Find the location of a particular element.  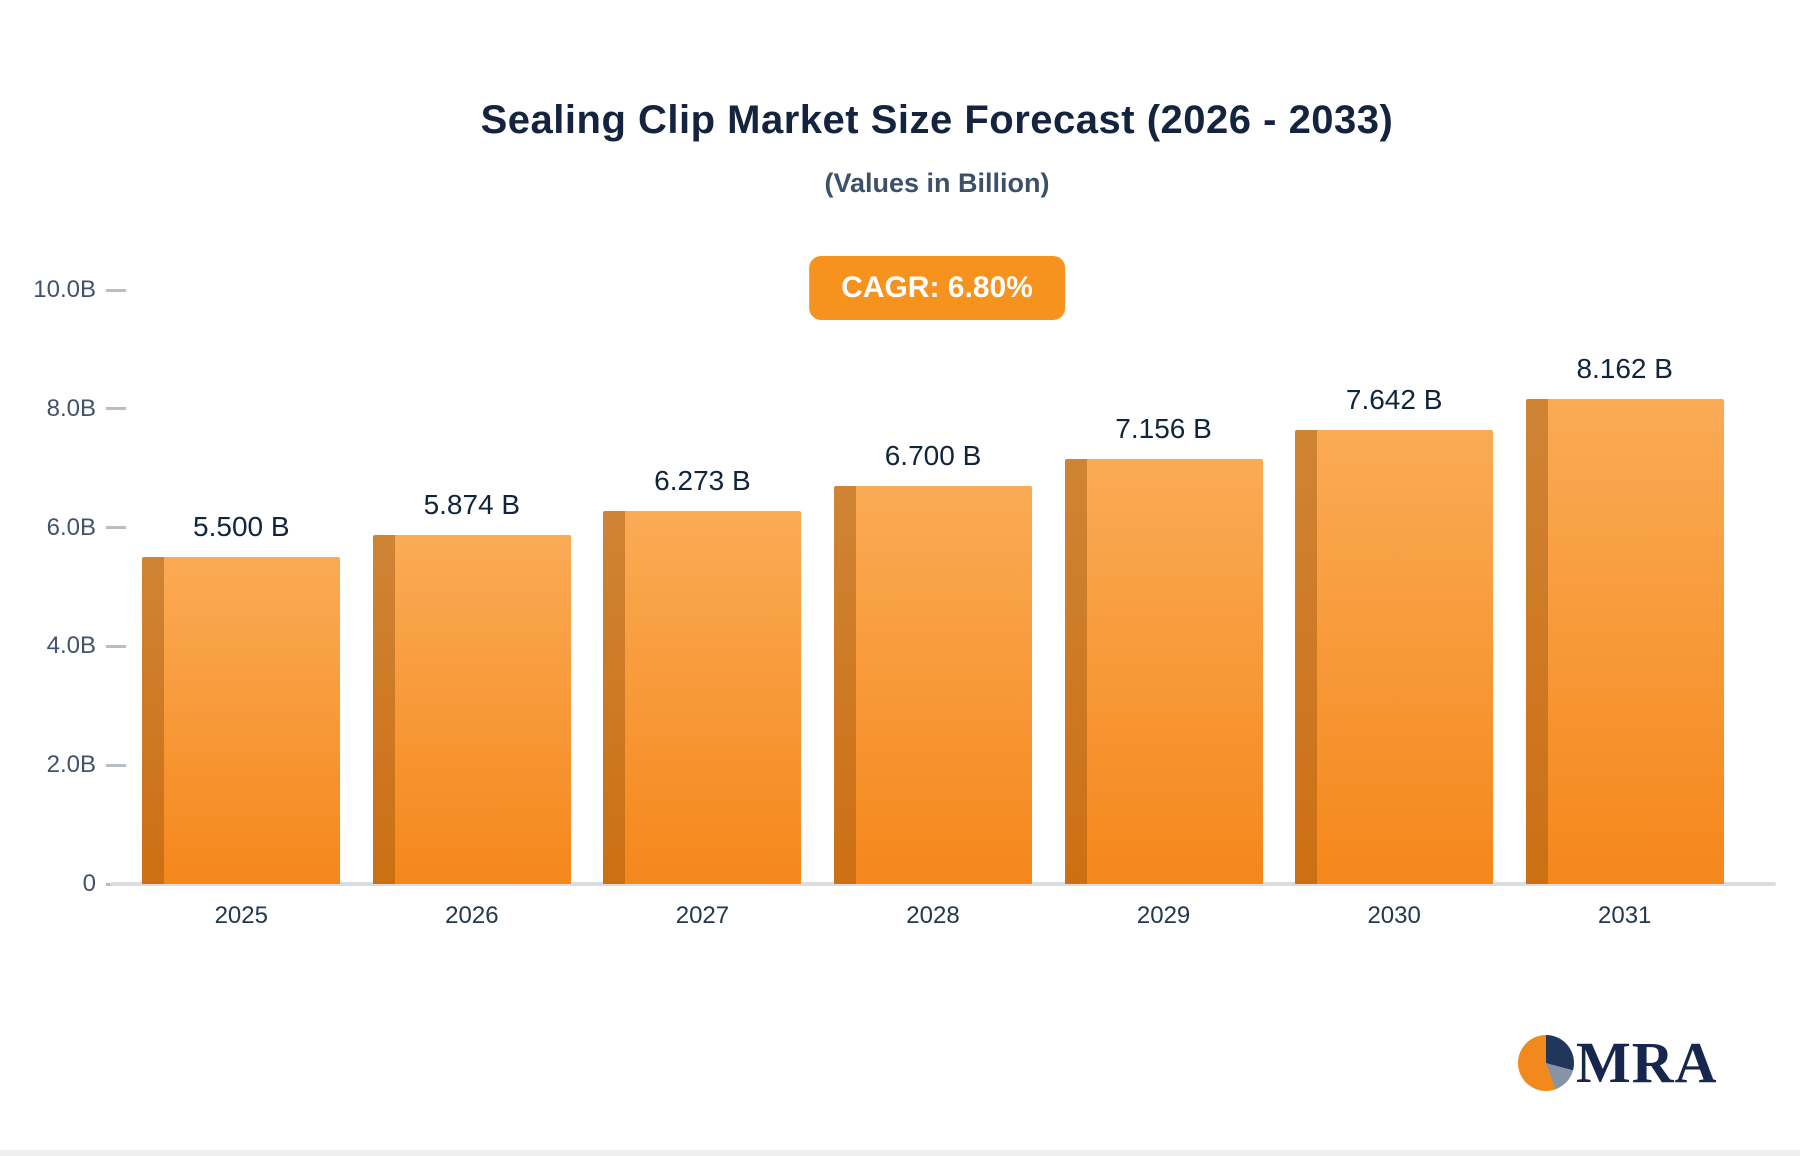

y-tick: 8.0B is located at coordinates (86, 409).